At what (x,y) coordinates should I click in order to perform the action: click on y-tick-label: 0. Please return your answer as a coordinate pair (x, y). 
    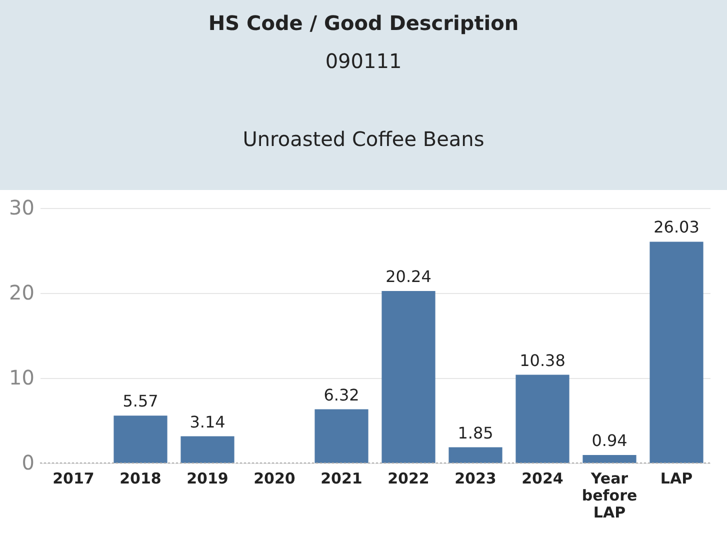
    Looking at the image, I should click on (28, 462).